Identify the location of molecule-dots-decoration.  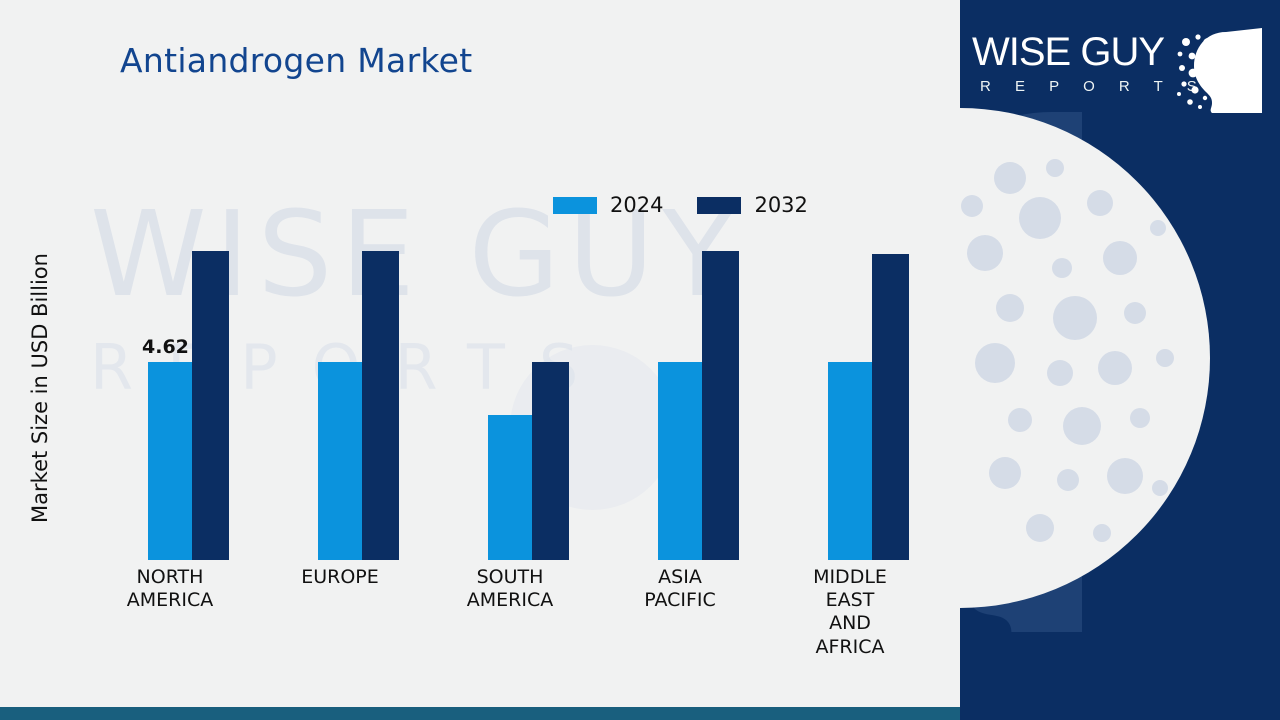
(1067, 350).